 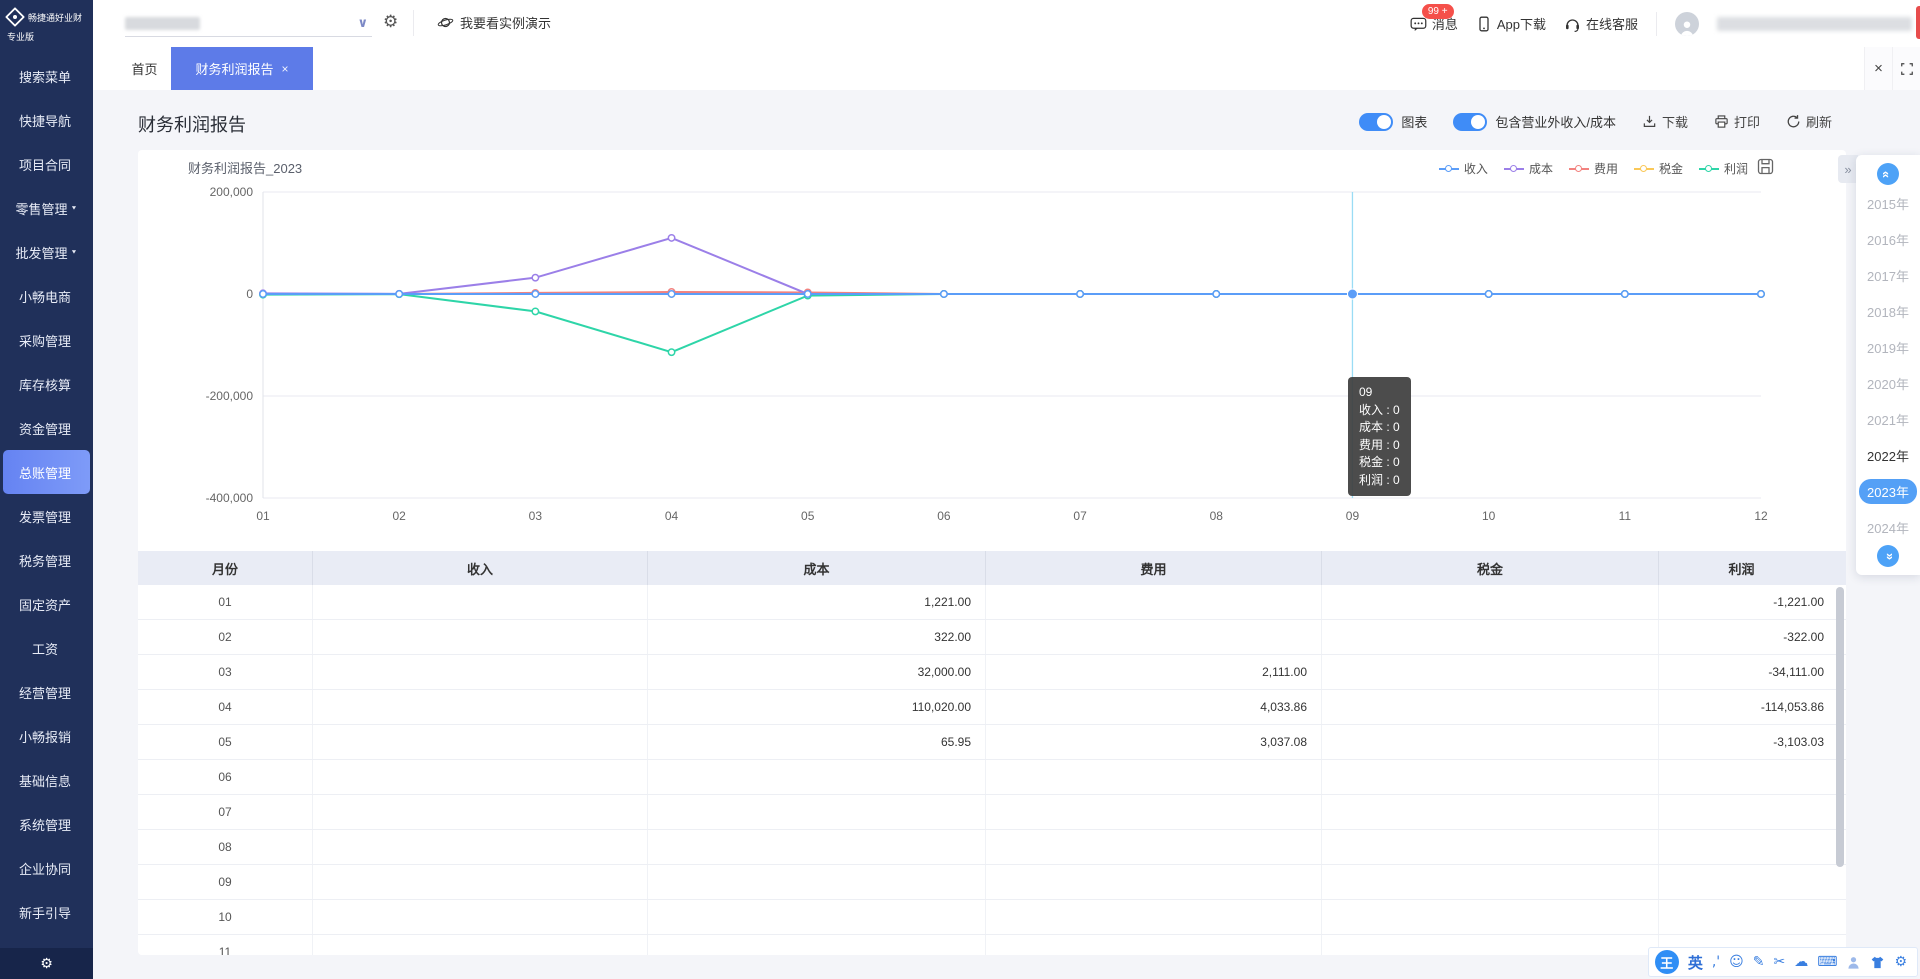 I want to click on sidebar-item: 零售管理 ▼, so click(x=46, y=208).